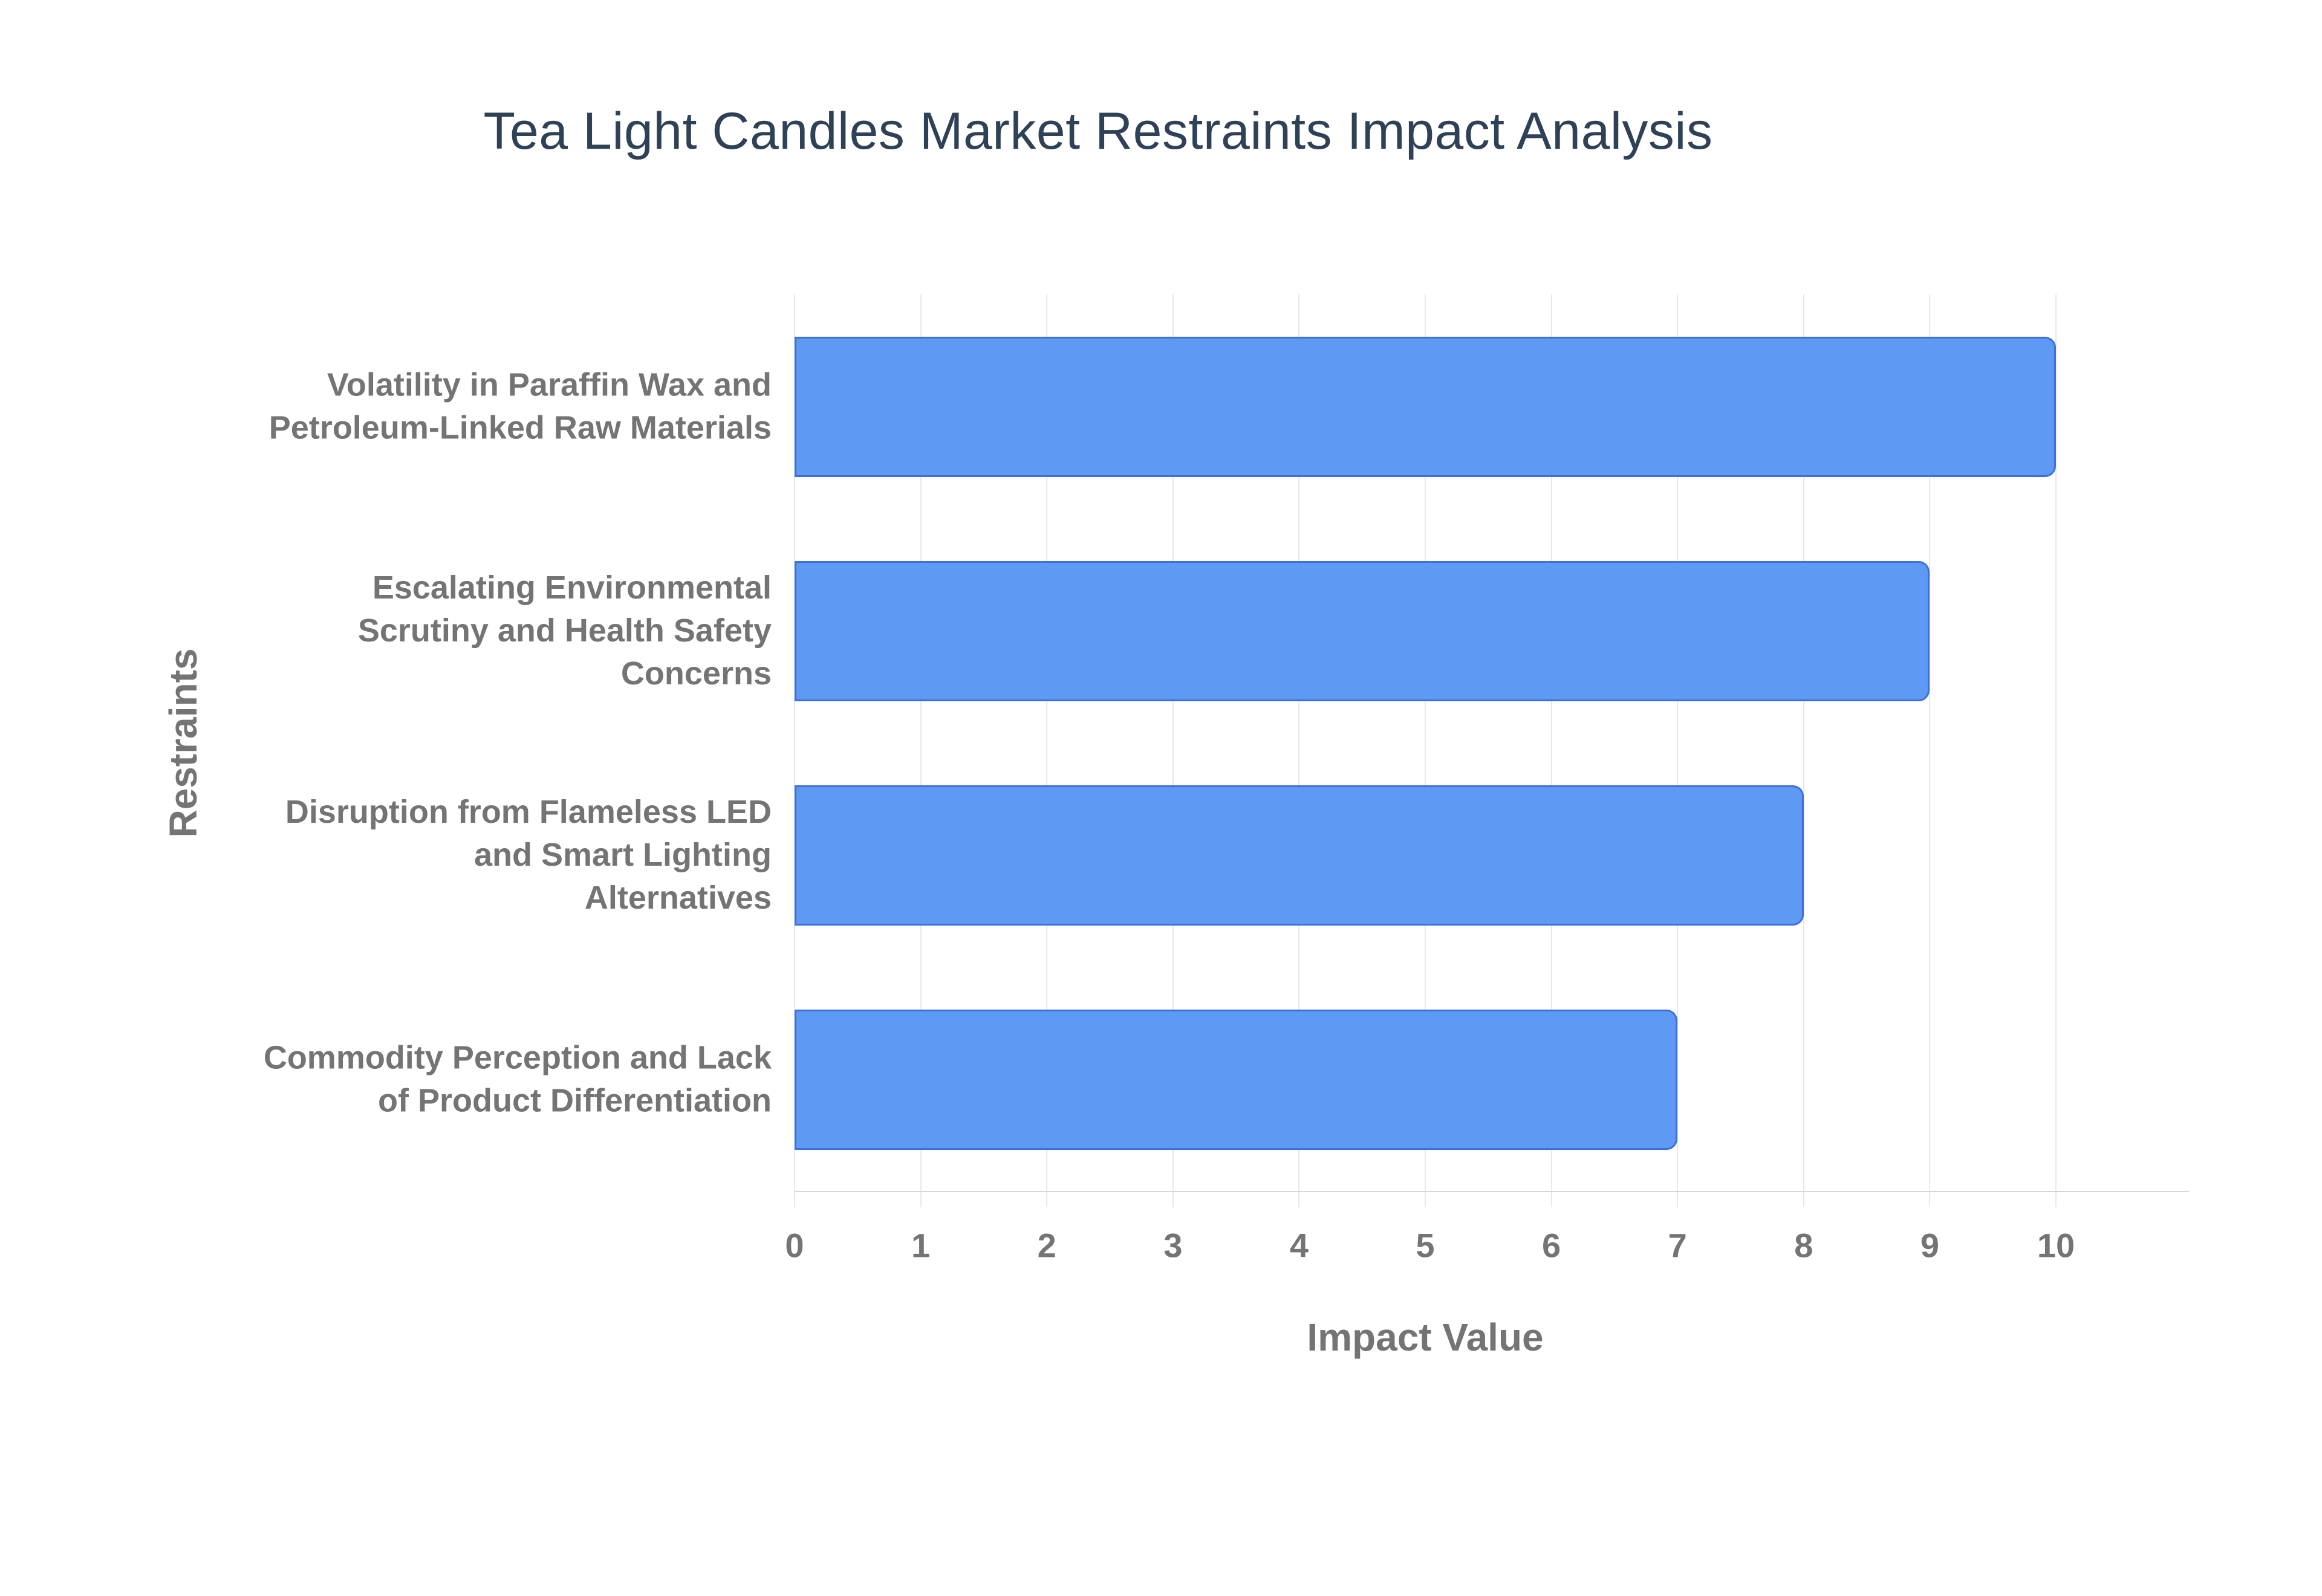 The image size is (2322, 1596). I want to click on x-tick-label: 10, so click(2056, 1245).